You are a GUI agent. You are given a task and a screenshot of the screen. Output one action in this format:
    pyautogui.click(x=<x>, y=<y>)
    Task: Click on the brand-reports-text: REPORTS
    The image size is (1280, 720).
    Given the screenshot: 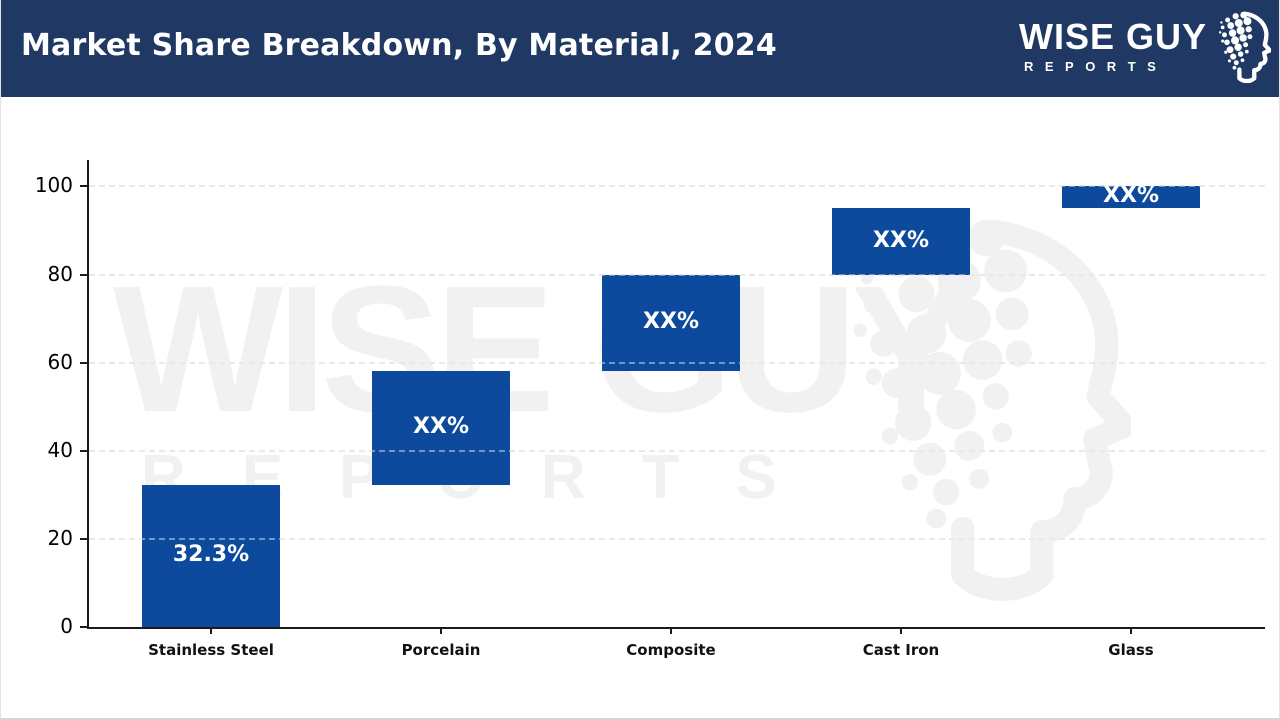 What is the action you would take?
    pyautogui.click(x=1095, y=66)
    